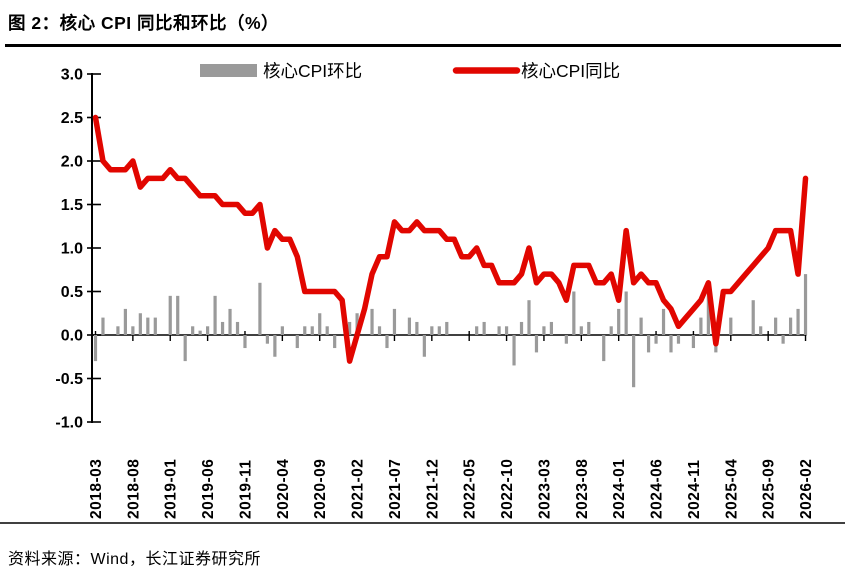 The width and height of the screenshot is (859, 579). Describe the element at coordinates (245, 489) in the screenshot. I see `x-tick-label: 2019-11` at that location.